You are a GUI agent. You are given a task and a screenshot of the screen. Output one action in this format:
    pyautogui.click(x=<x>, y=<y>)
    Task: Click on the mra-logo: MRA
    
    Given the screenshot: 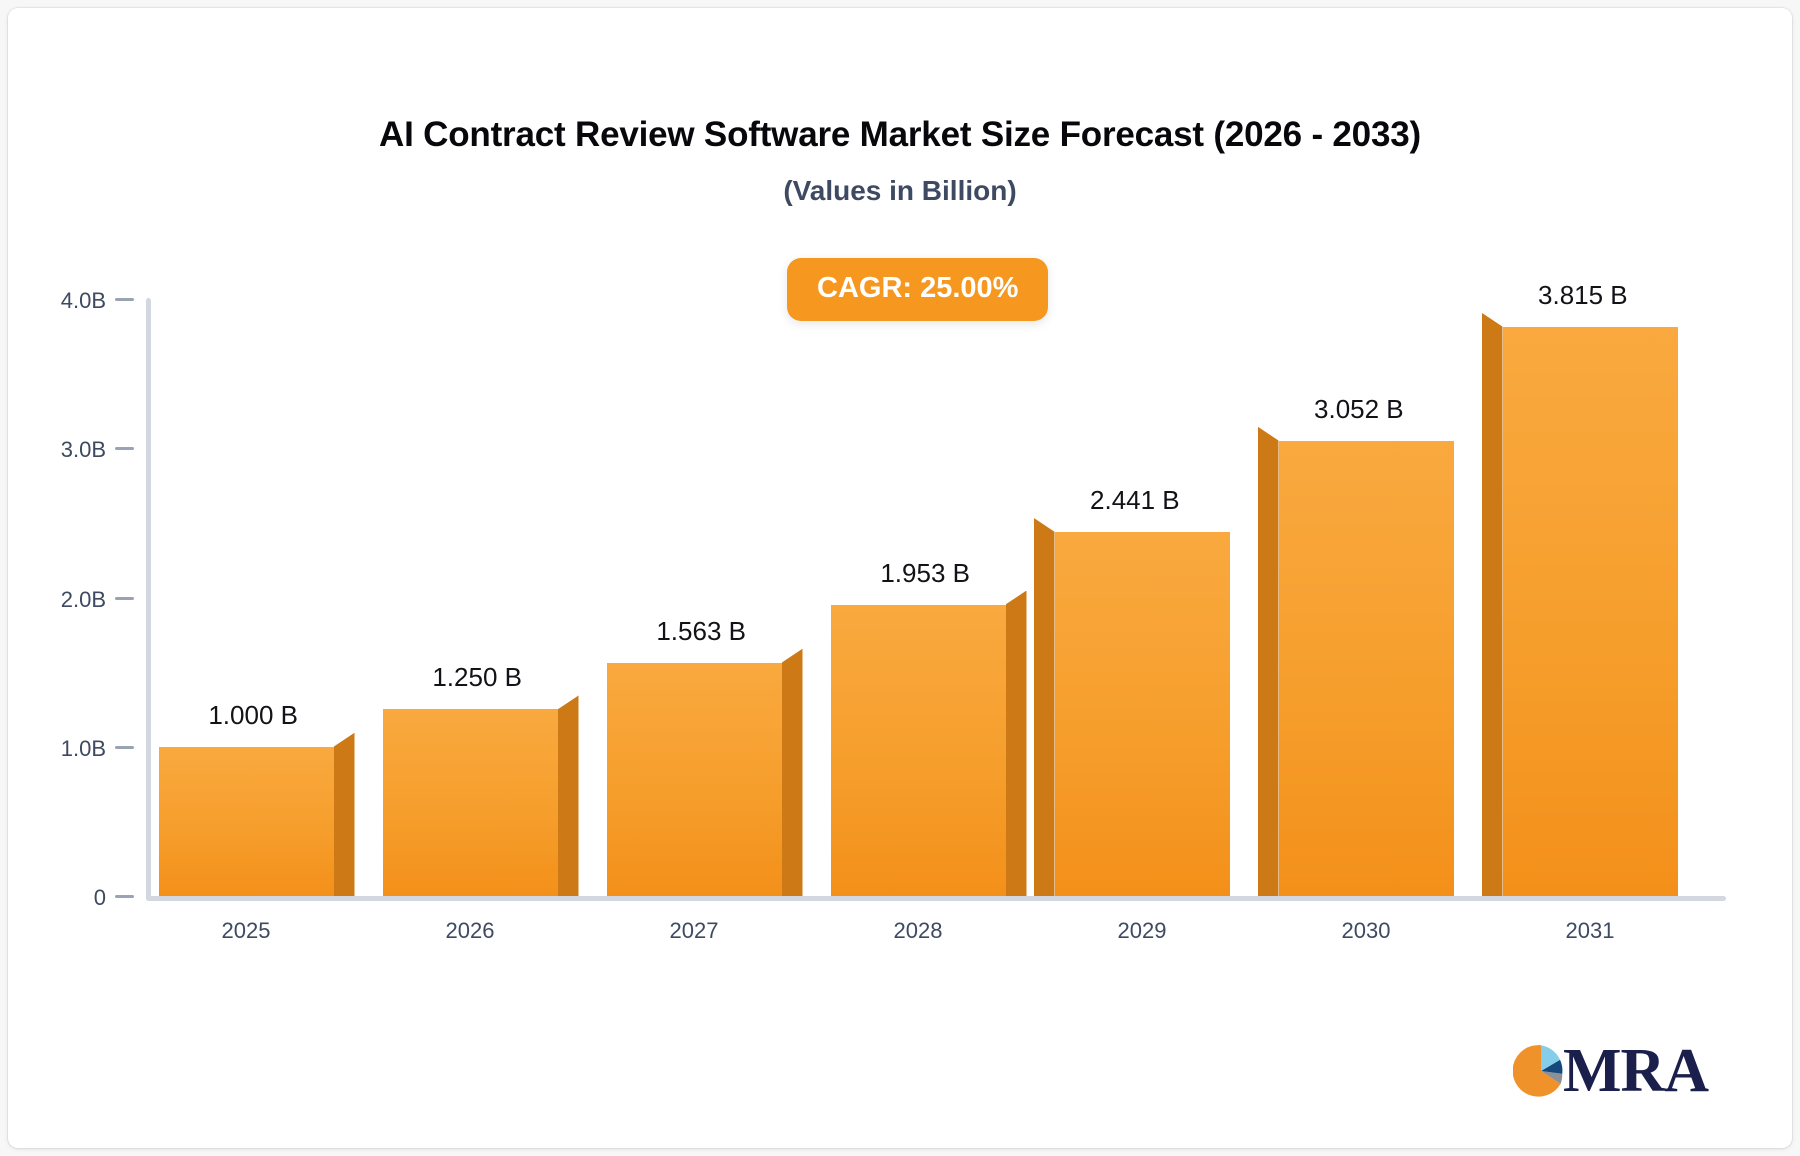 What is the action you would take?
    pyautogui.click(x=1611, y=1071)
    